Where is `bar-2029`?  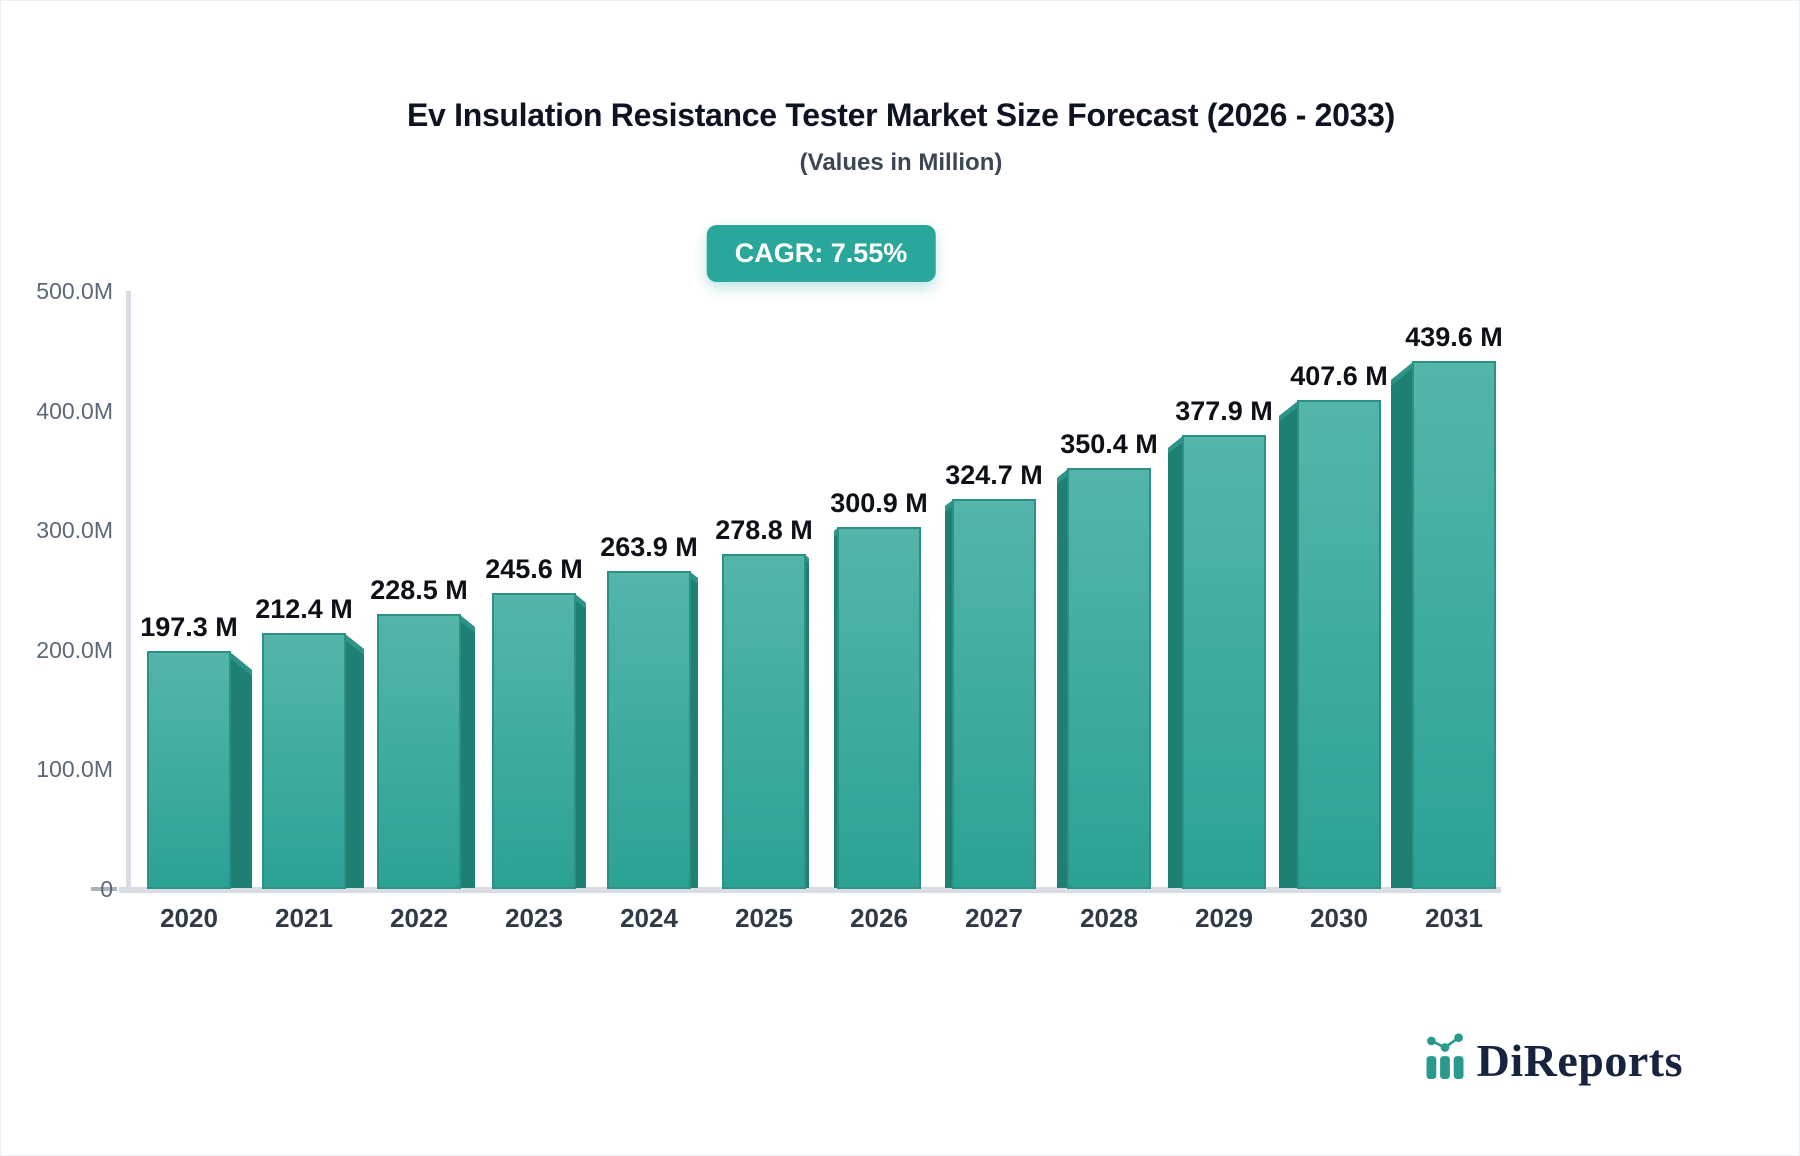
bar-2029 is located at coordinates (1216, 662).